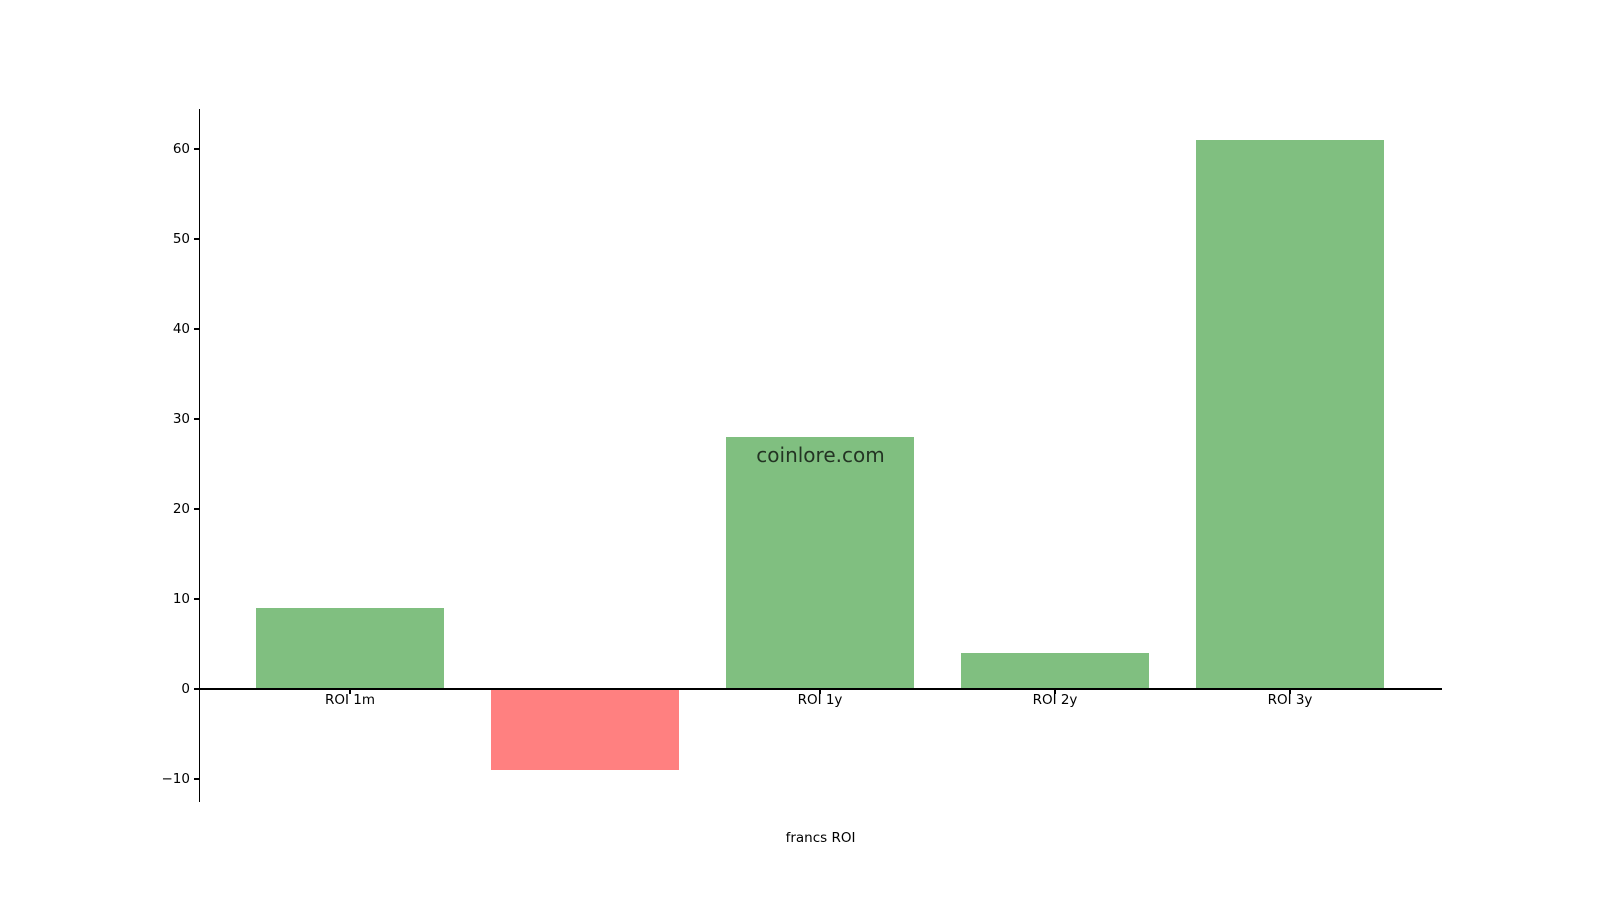 Image resolution: width=1600 pixels, height=900 pixels. I want to click on x-tick-label-roi-1m: ROI 1m, so click(350, 700).